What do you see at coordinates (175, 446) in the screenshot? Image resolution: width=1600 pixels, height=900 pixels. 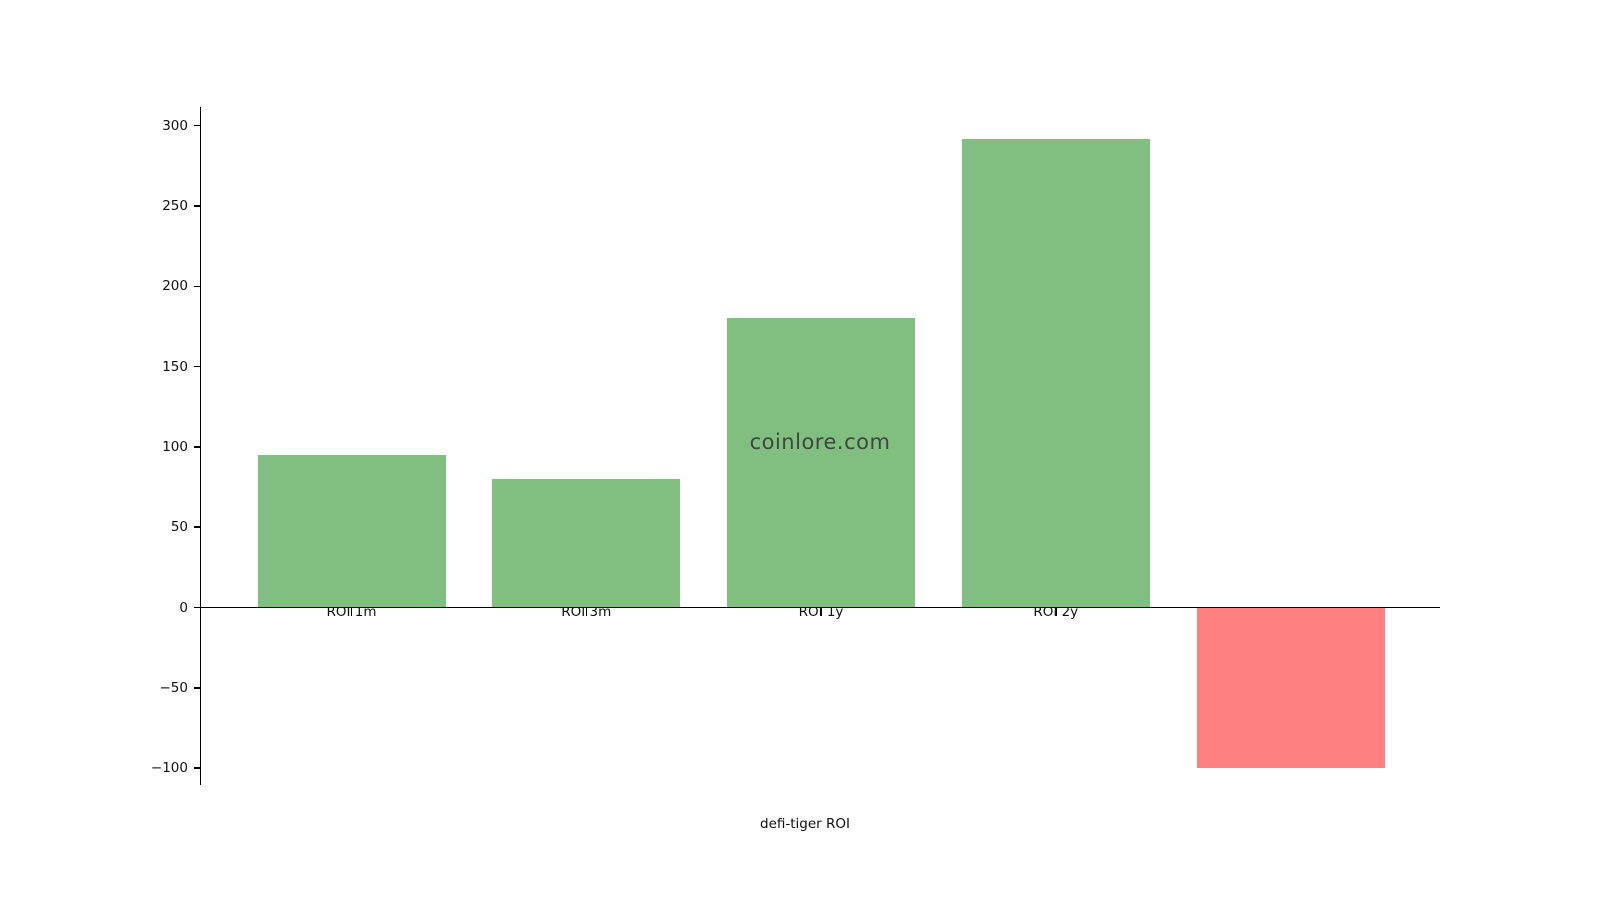 I see `y-tick-label: 100` at bounding box center [175, 446].